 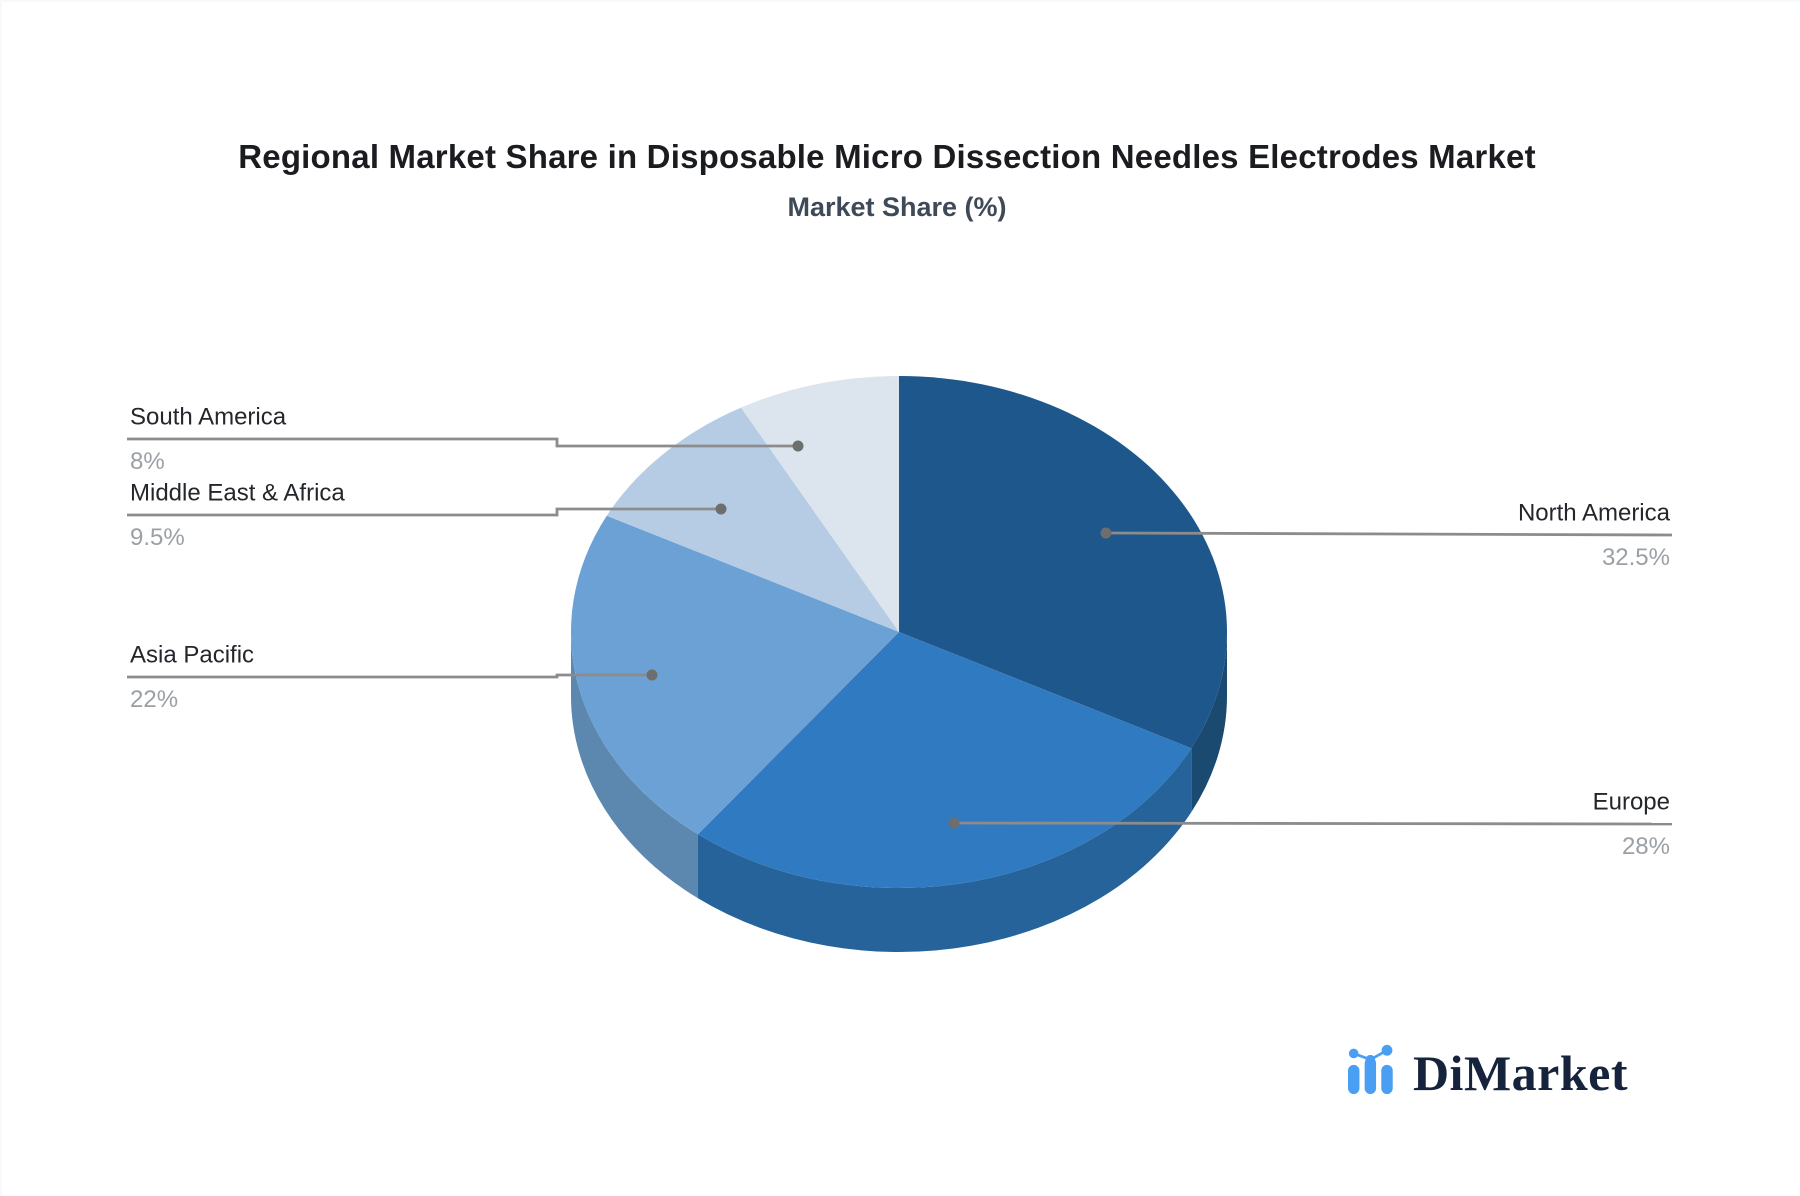 I want to click on pie-slice-north-america, so click(x=1063, y=562).